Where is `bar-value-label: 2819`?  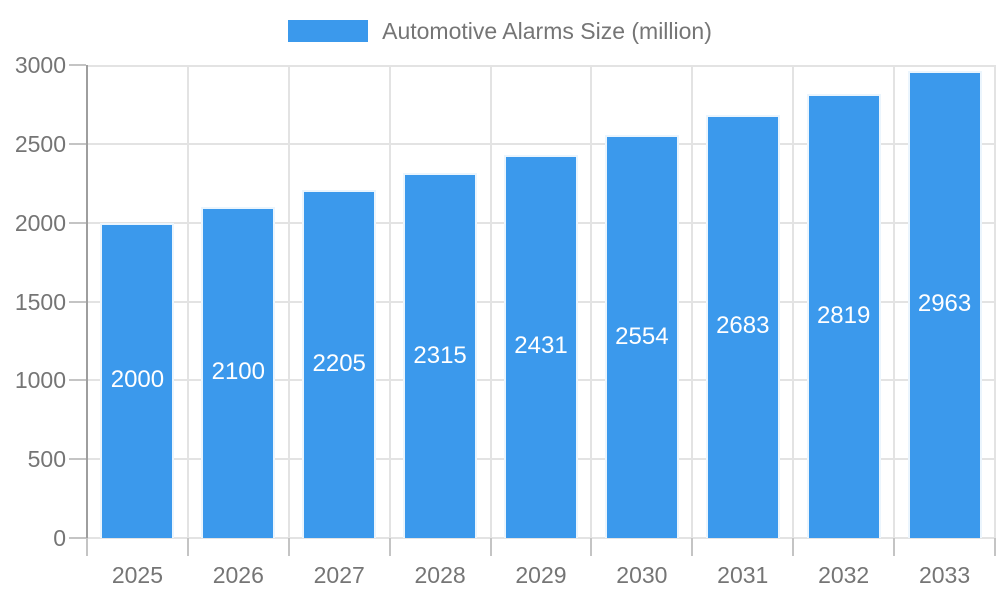 bar-value-label: 2819 is located at coordinates (843, 315).